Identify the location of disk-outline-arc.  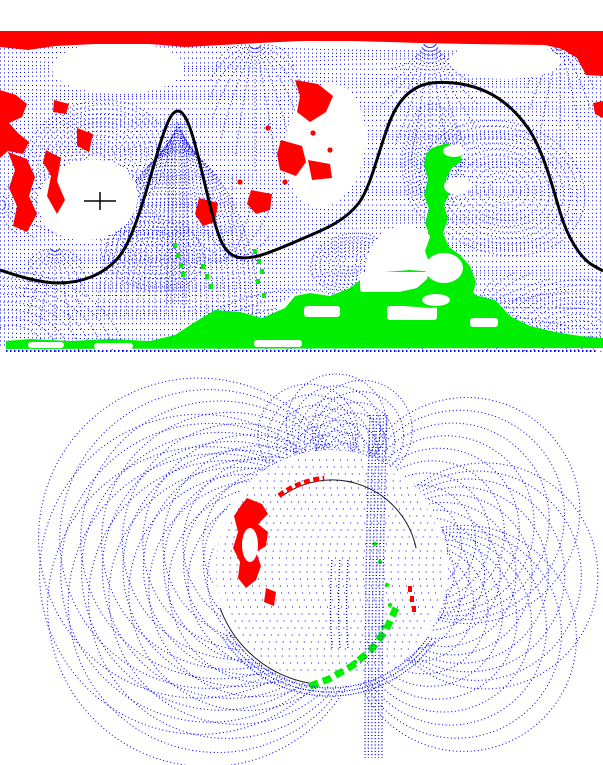
(264, 645).